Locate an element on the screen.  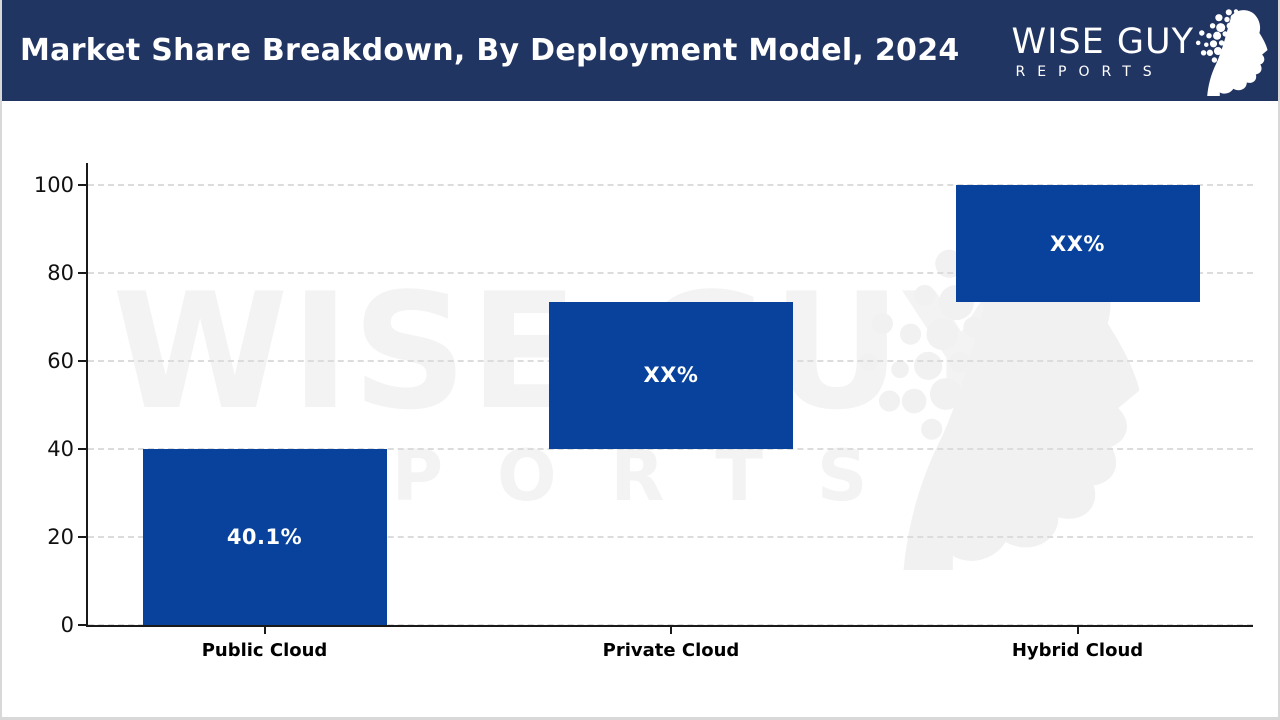
y-tick-label: 0 is located at coordinates (67, 625).